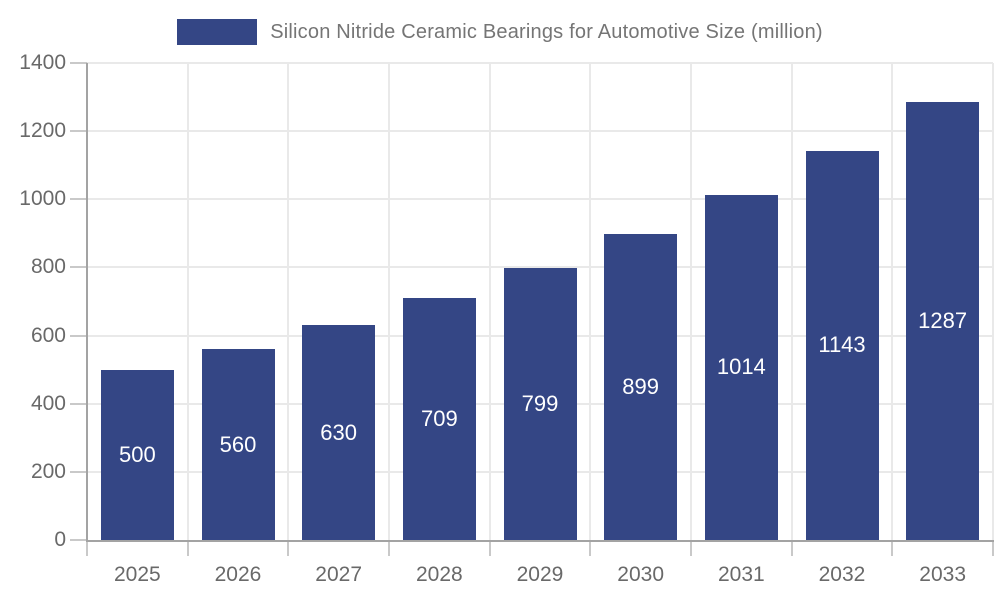 This screenshot has width=1000, height=600. Describe the element at coordinates (60, 539) in the screenshot. I see `y-axis-tick-label: 0` at that location.